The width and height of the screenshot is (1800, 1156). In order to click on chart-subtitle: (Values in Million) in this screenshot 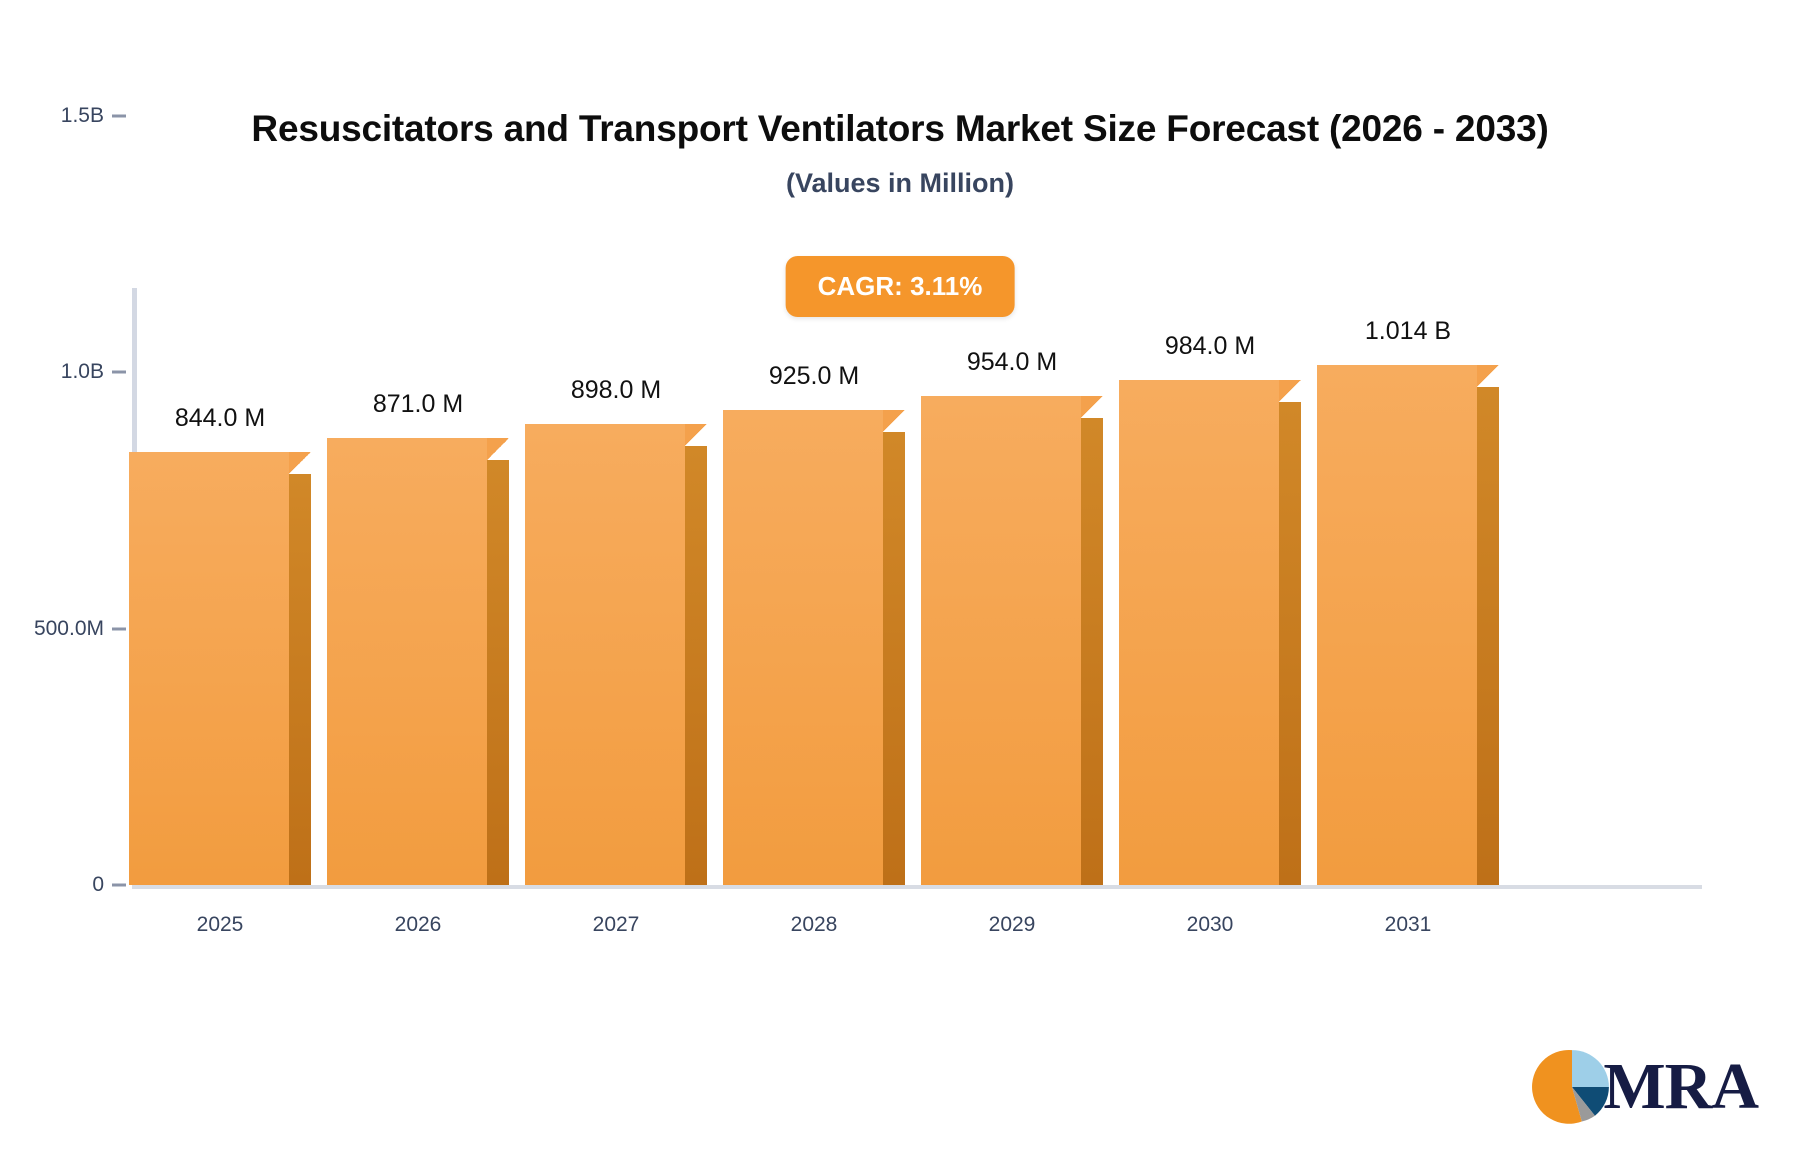, I will do `click(900, 183)`.